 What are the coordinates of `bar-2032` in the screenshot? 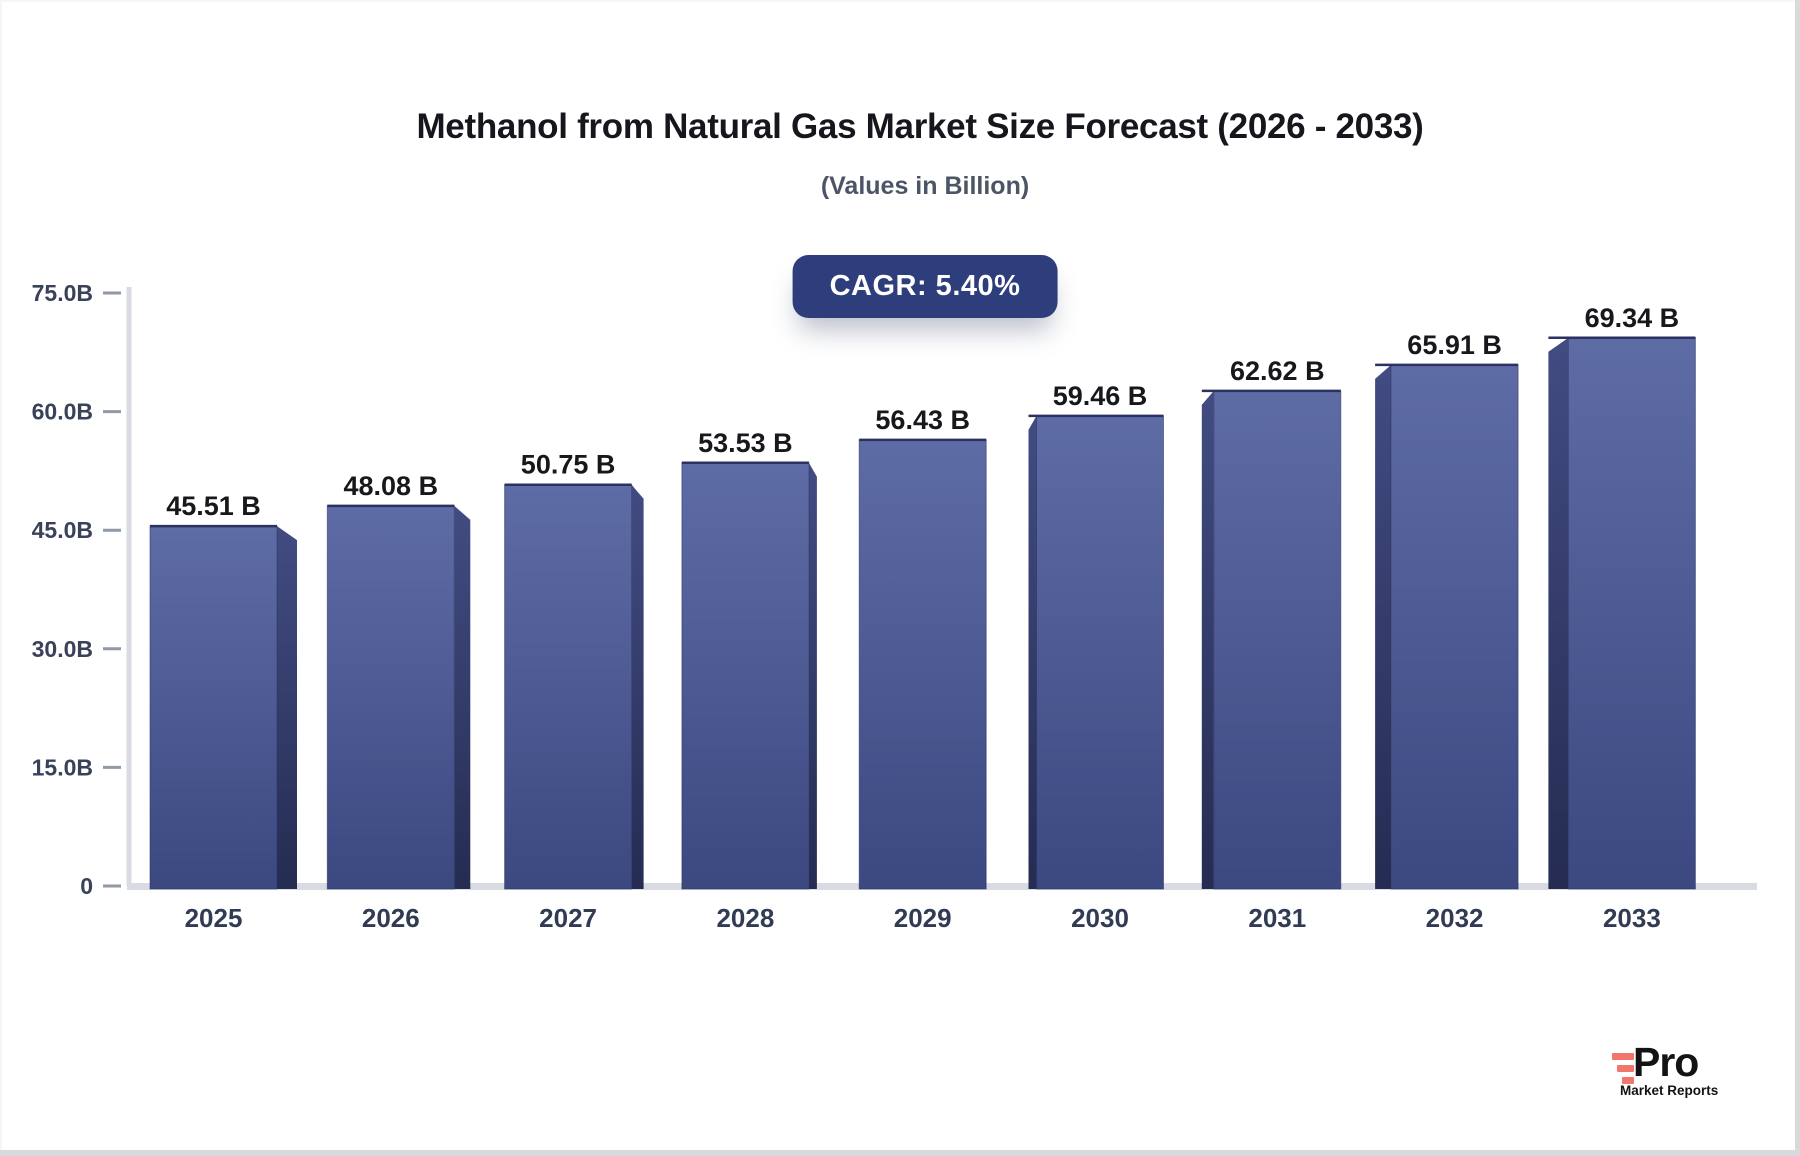 It's located at (1454, 627).